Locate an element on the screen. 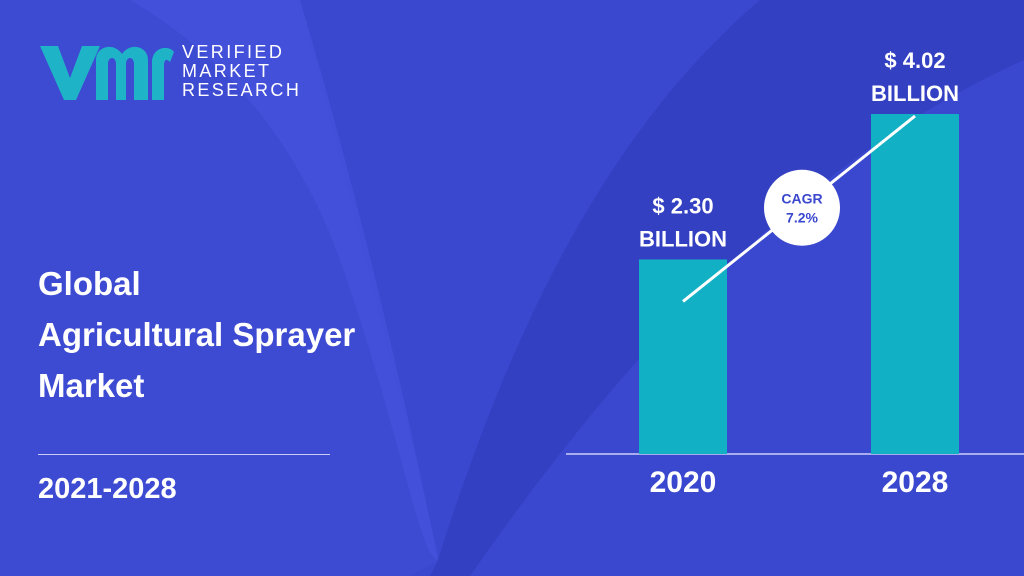  title-divider is located at coordinates (184, 454).